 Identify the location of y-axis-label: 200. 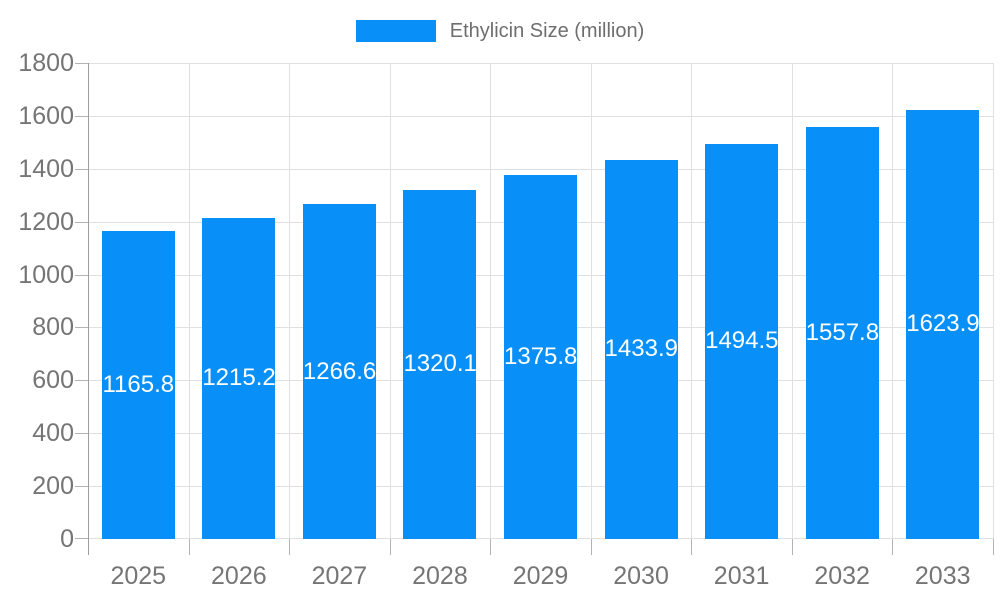
(53, 486).